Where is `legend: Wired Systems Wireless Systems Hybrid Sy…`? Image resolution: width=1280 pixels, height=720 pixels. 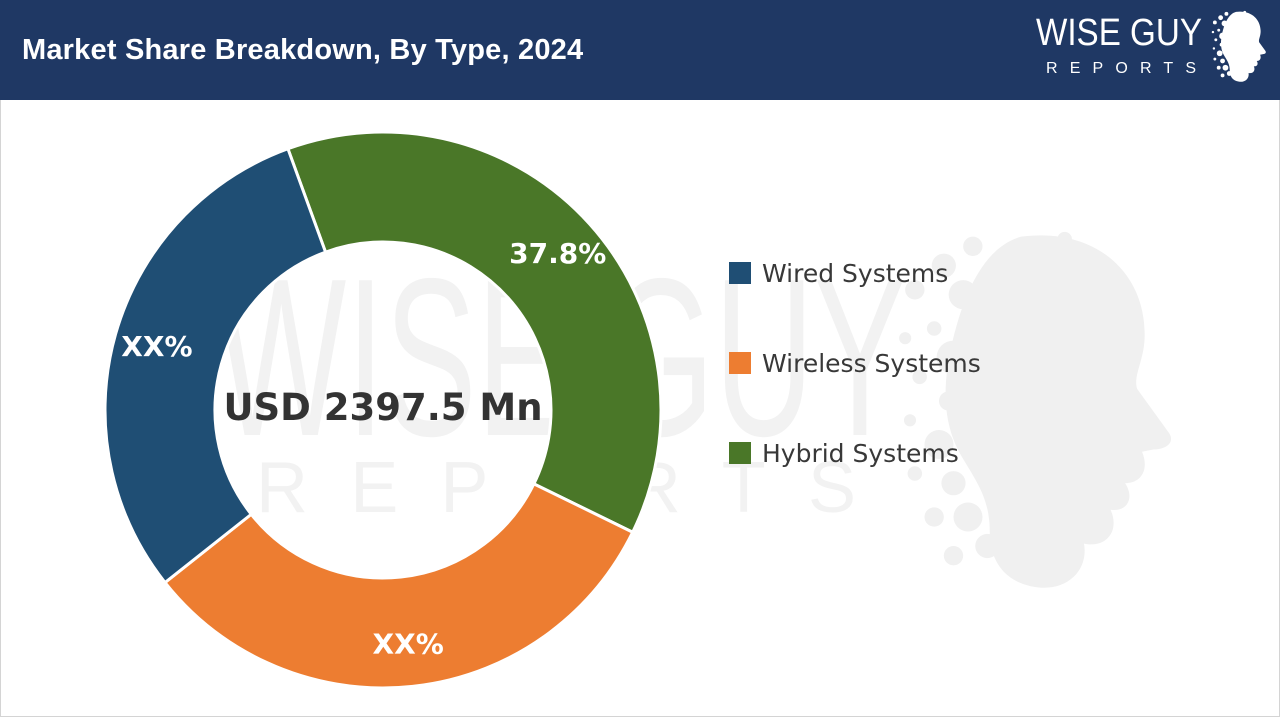
legend: Wired Systems Wireless Systems Hybrid Sy… is located at coordinates (855, 394).